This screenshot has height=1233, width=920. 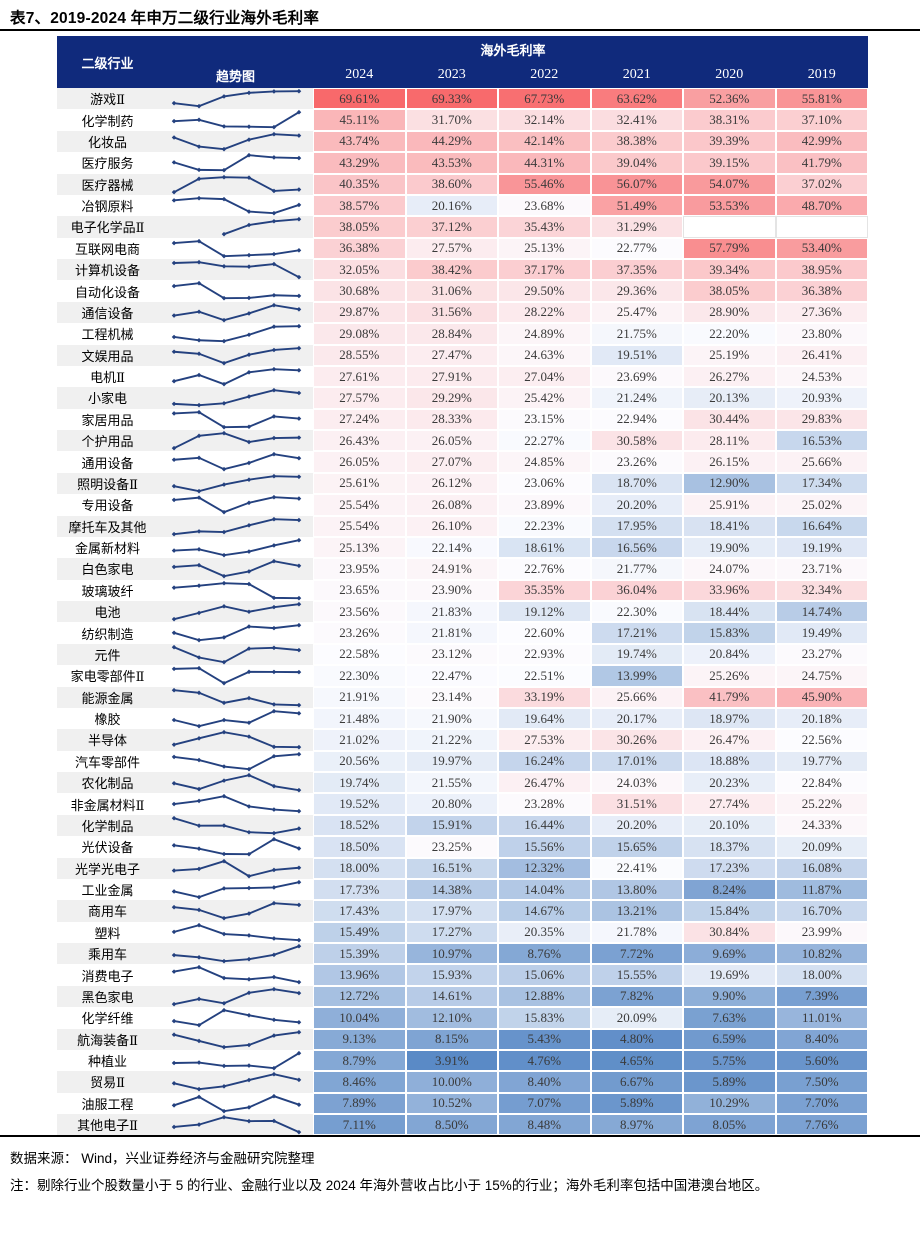 What do you see at coordinates (821, 783) in the screenshot?
I see `value-cell: 22.84%` at bounding box center [821, 783].